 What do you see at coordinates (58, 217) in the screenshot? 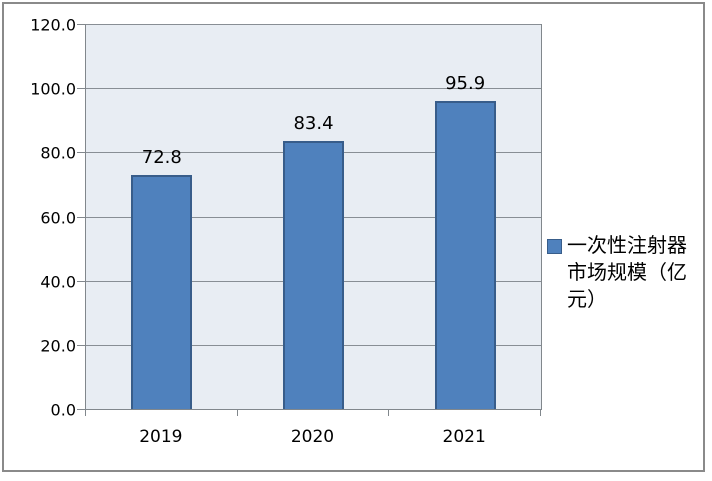
I see `y-axis-tick-label: 60.0` at bounding box center [58, 217].